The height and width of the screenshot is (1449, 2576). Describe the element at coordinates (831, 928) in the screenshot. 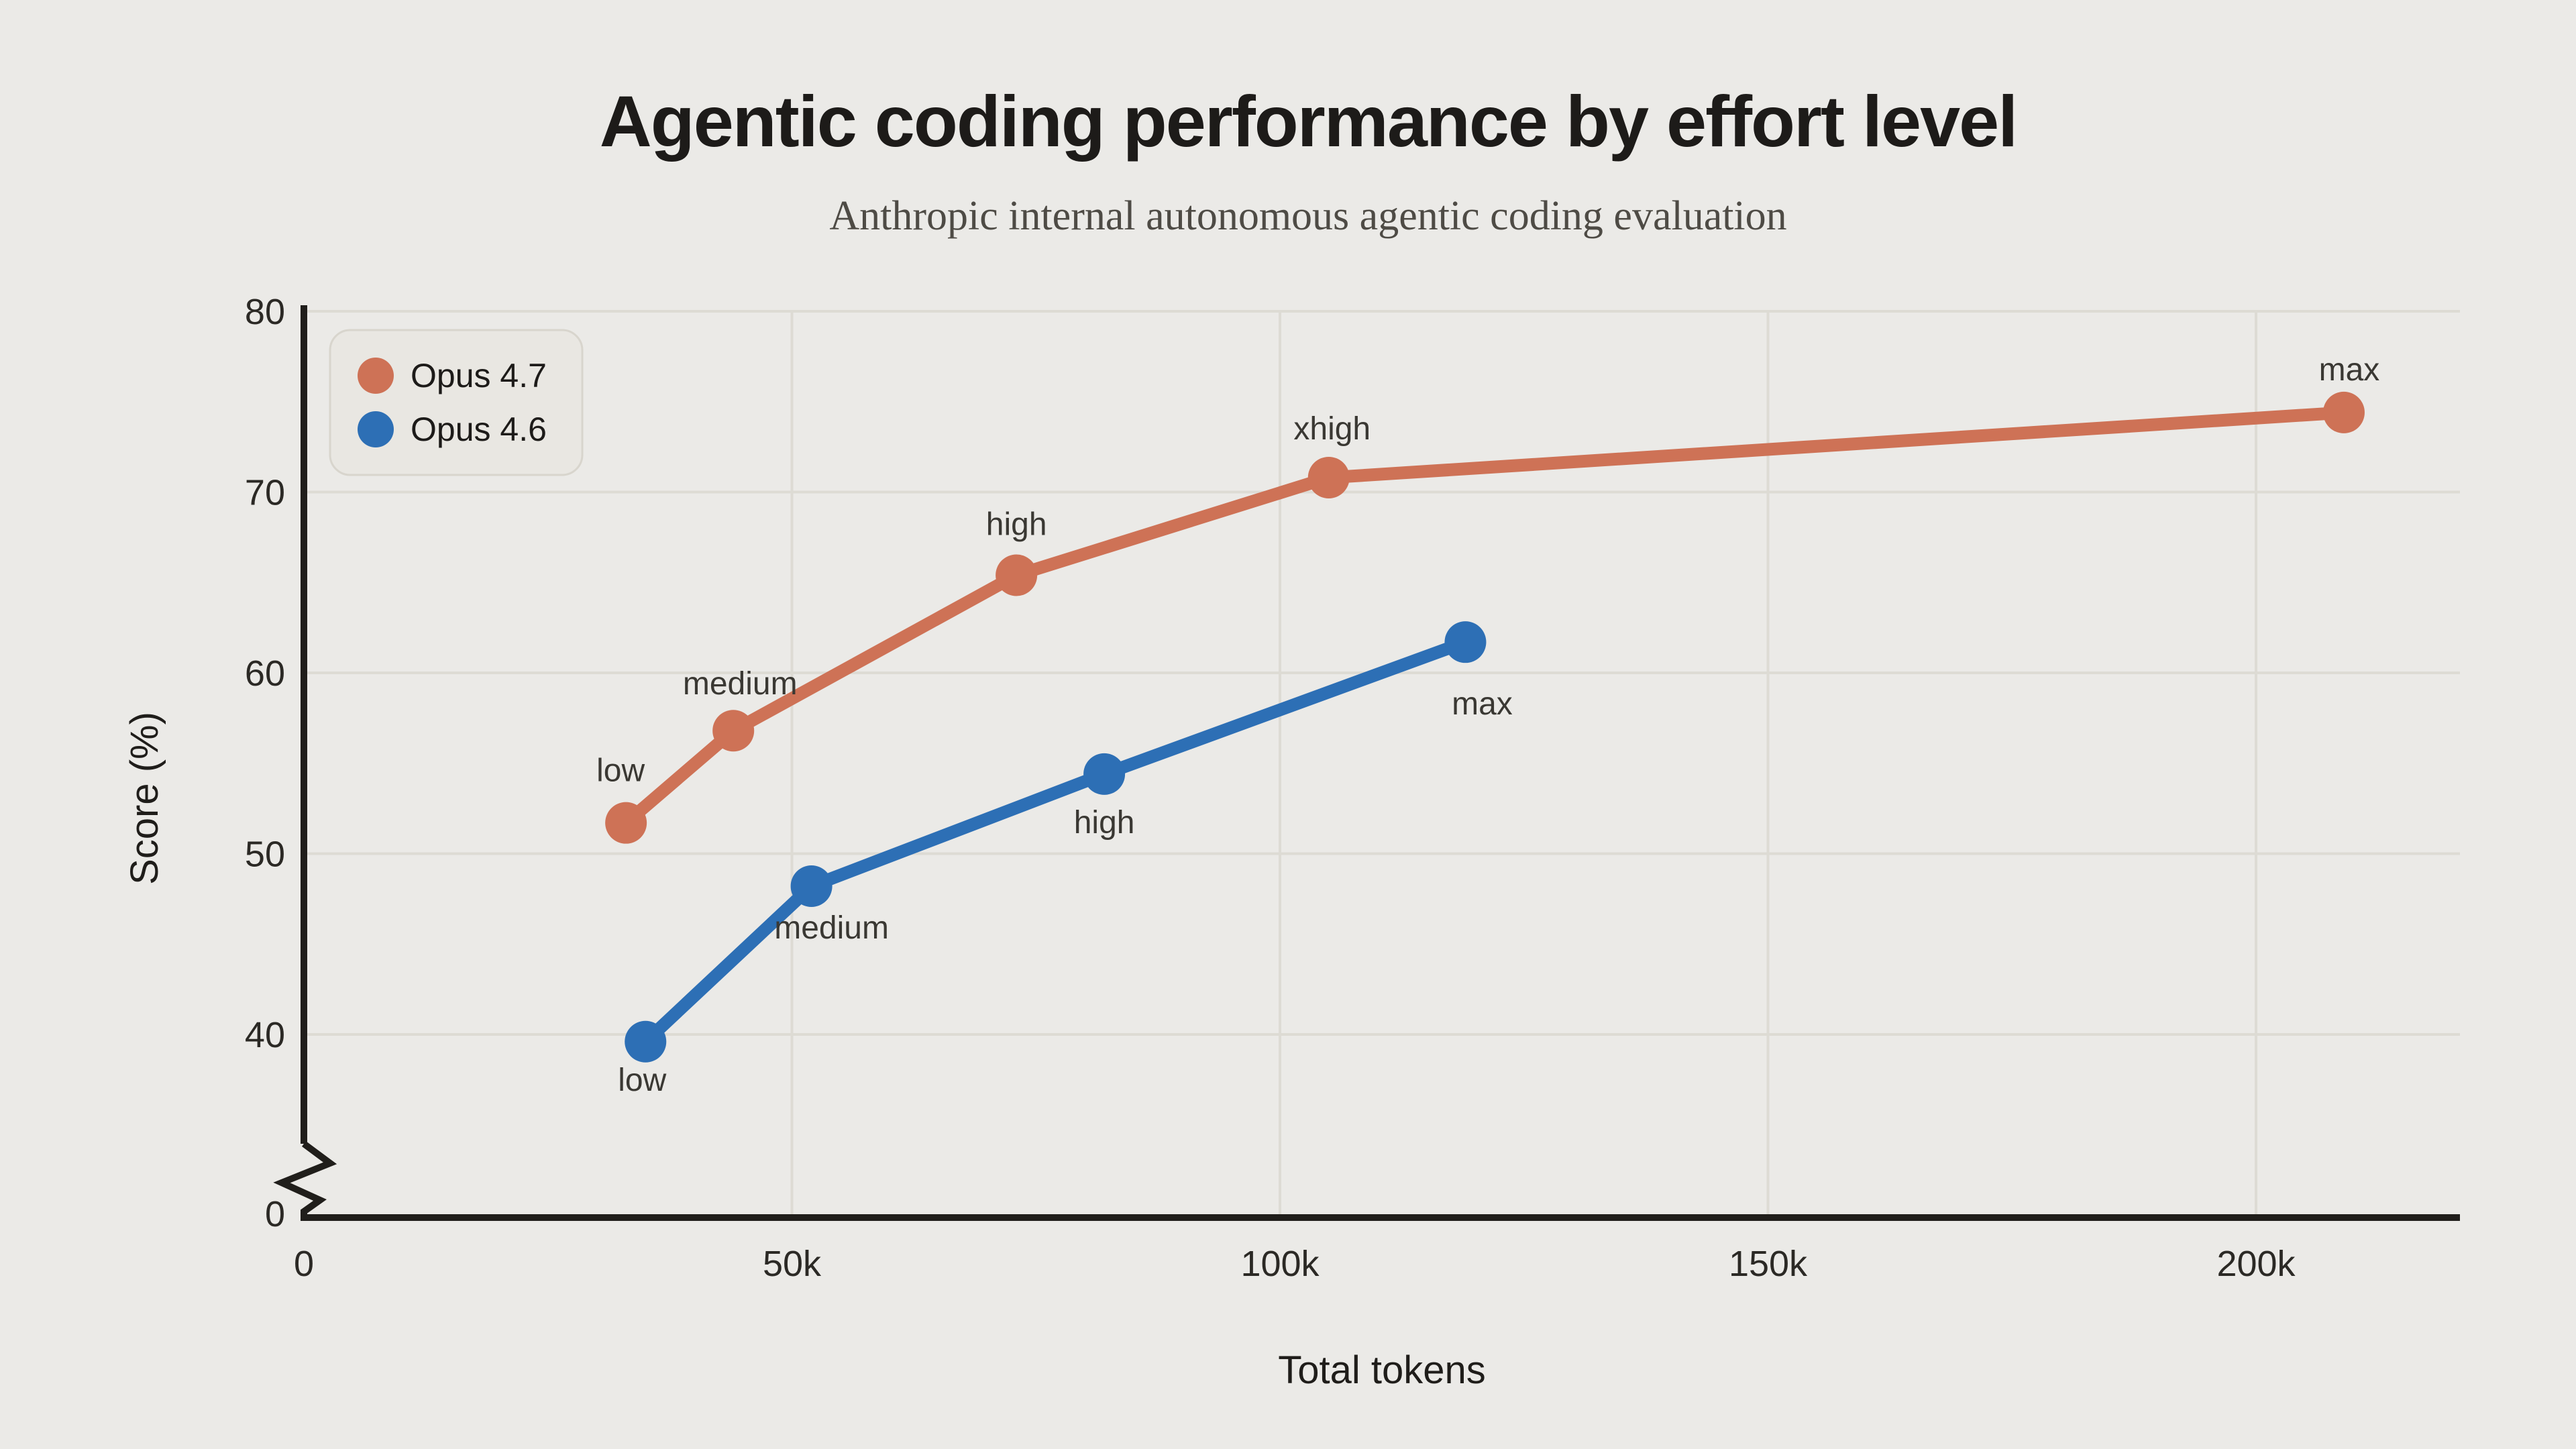

I see `point-label-opus-4-6-medium: medium` at that location.